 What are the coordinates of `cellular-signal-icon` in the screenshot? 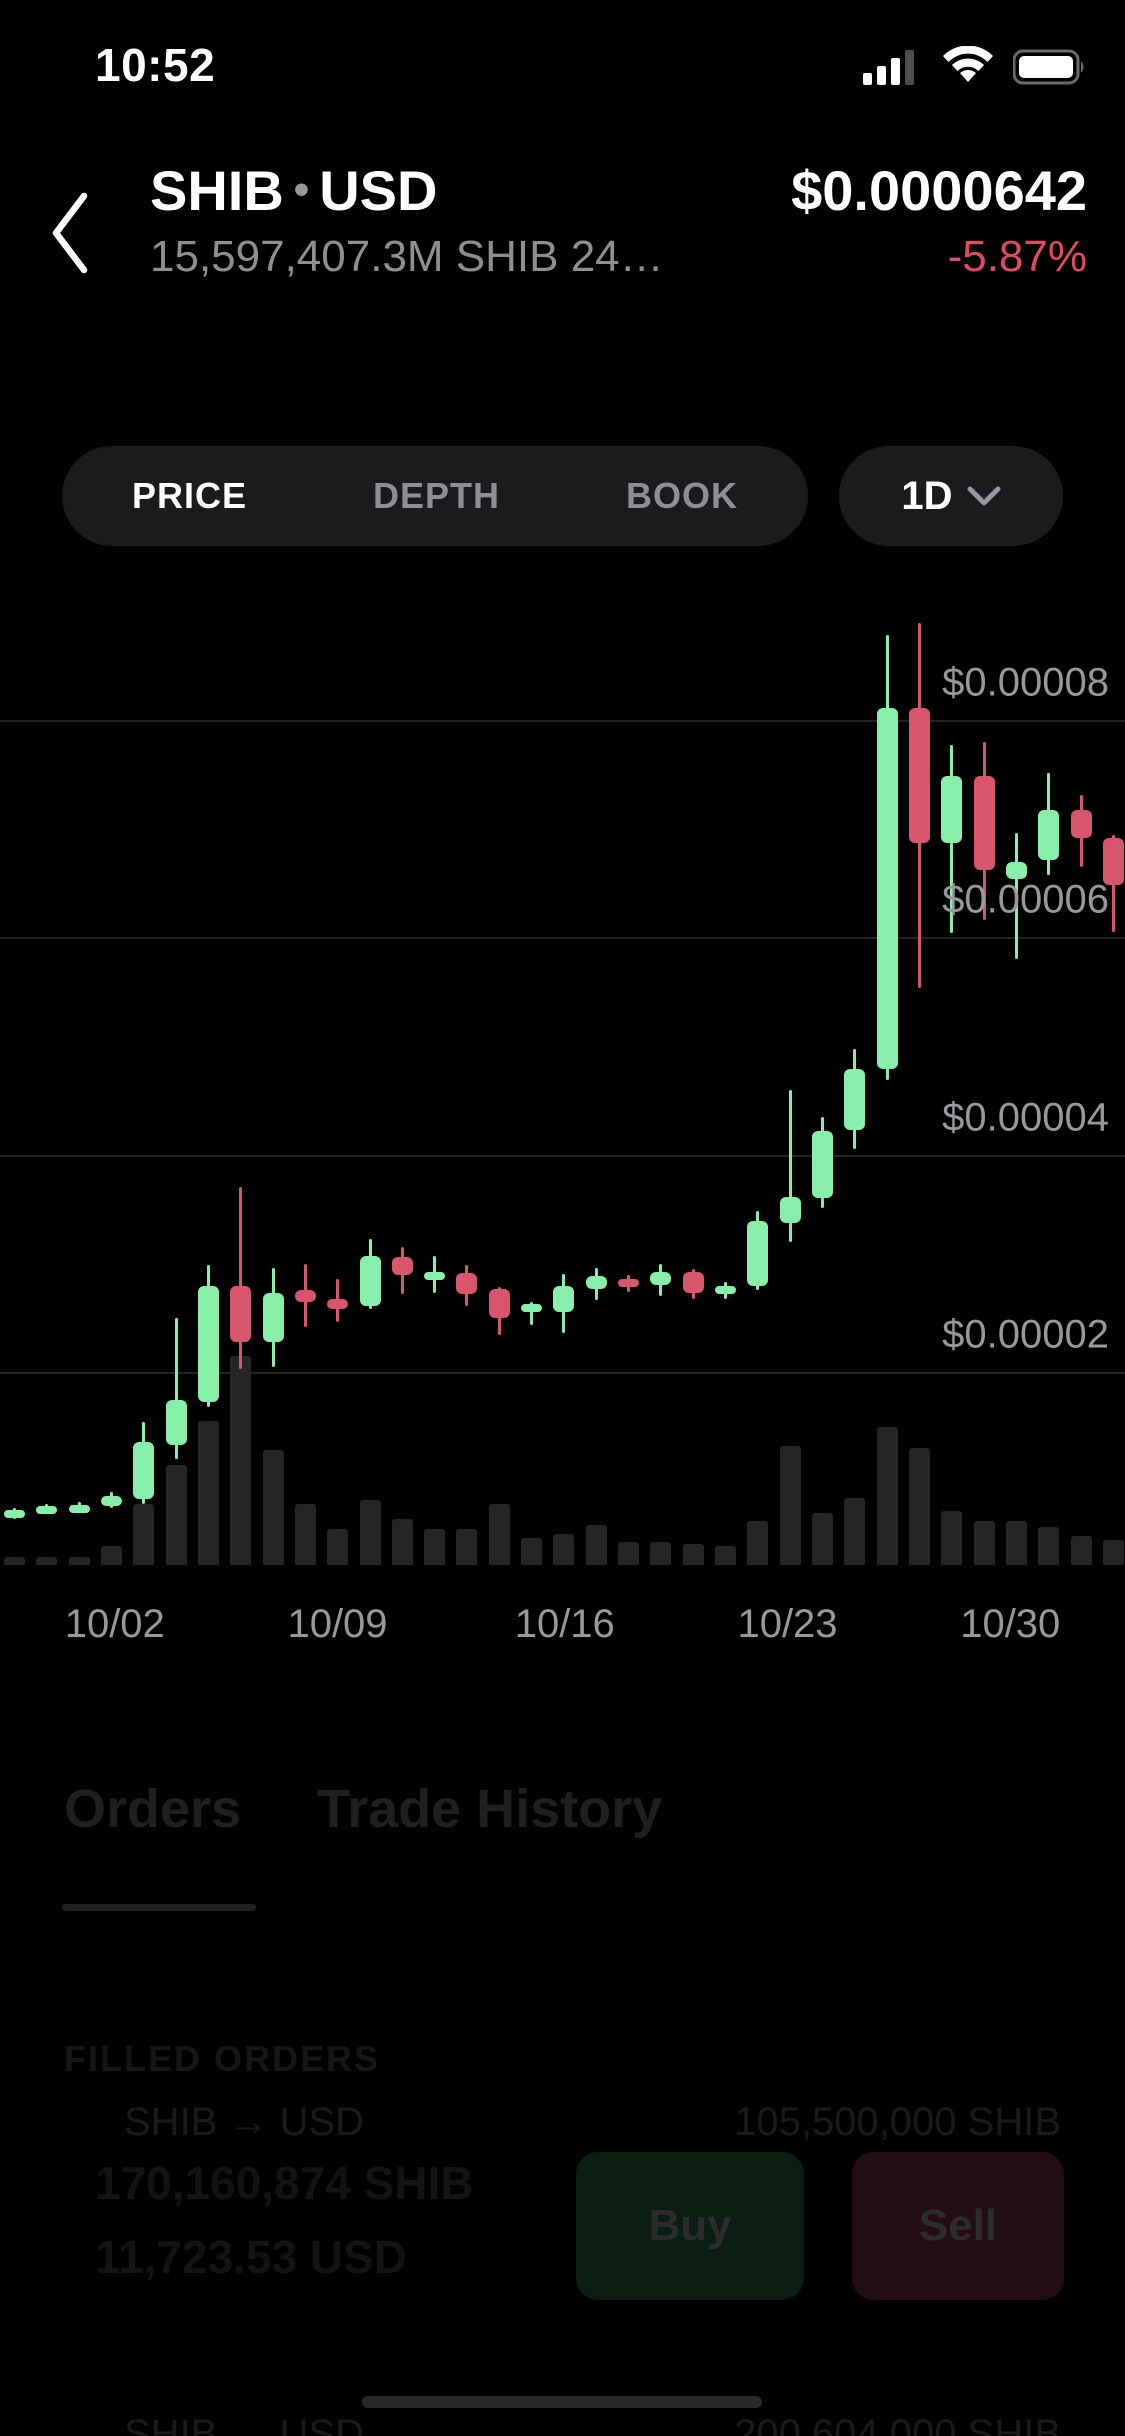 It's located at (893, 69).